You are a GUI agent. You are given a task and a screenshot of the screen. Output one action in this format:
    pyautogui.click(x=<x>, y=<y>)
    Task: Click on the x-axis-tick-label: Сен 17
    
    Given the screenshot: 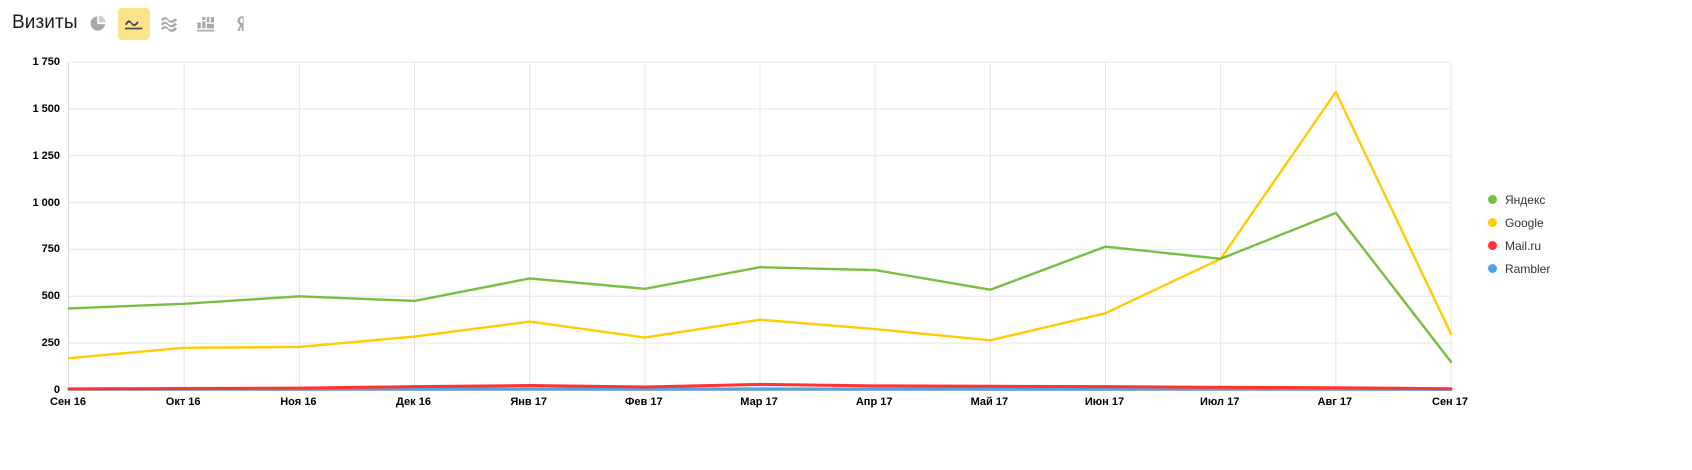 What is the action you would take?
    pyautogui.click(x=1450, y=402)
    